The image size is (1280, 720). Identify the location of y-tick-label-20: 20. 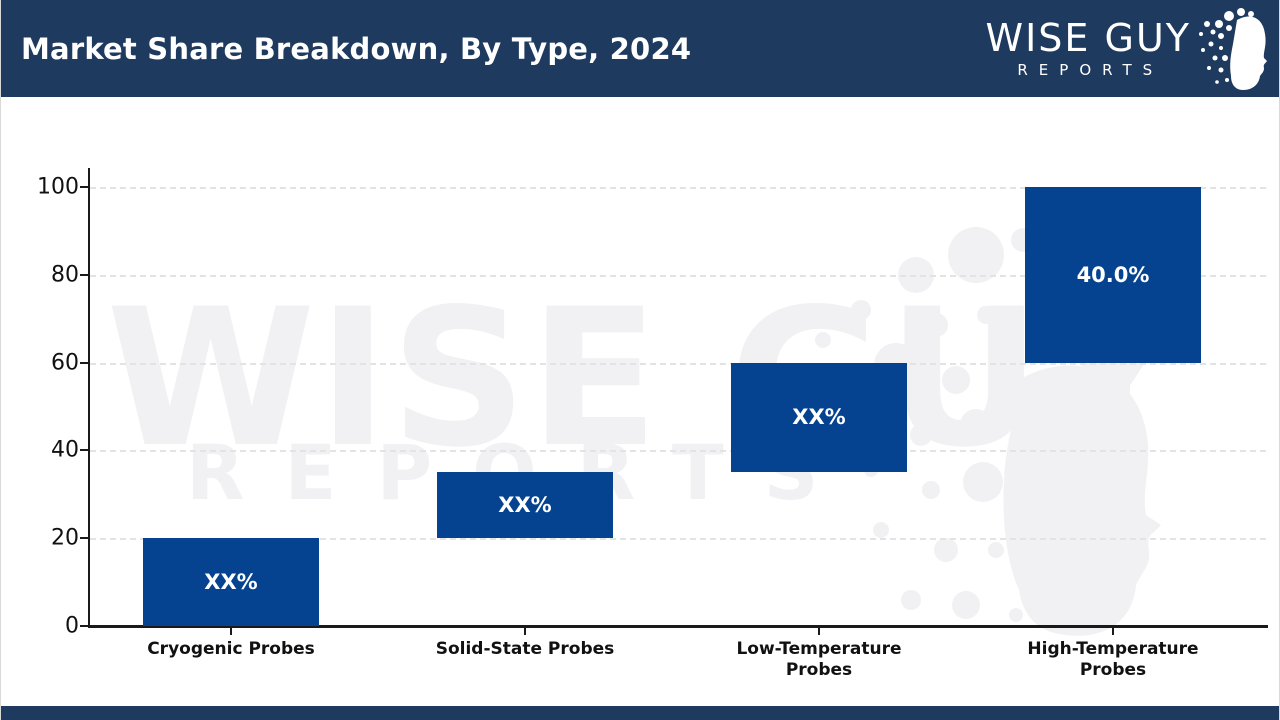
(65, 538).